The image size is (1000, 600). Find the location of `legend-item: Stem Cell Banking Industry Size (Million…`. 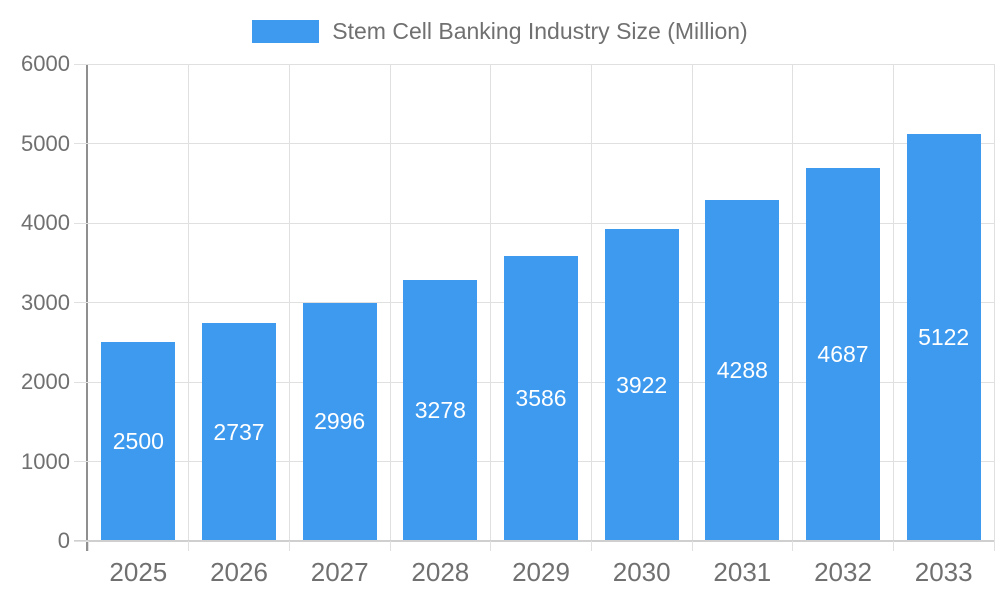

legend-item: Stem Cell Banking Industry Size (Million… is located at coordinates (500, 31).